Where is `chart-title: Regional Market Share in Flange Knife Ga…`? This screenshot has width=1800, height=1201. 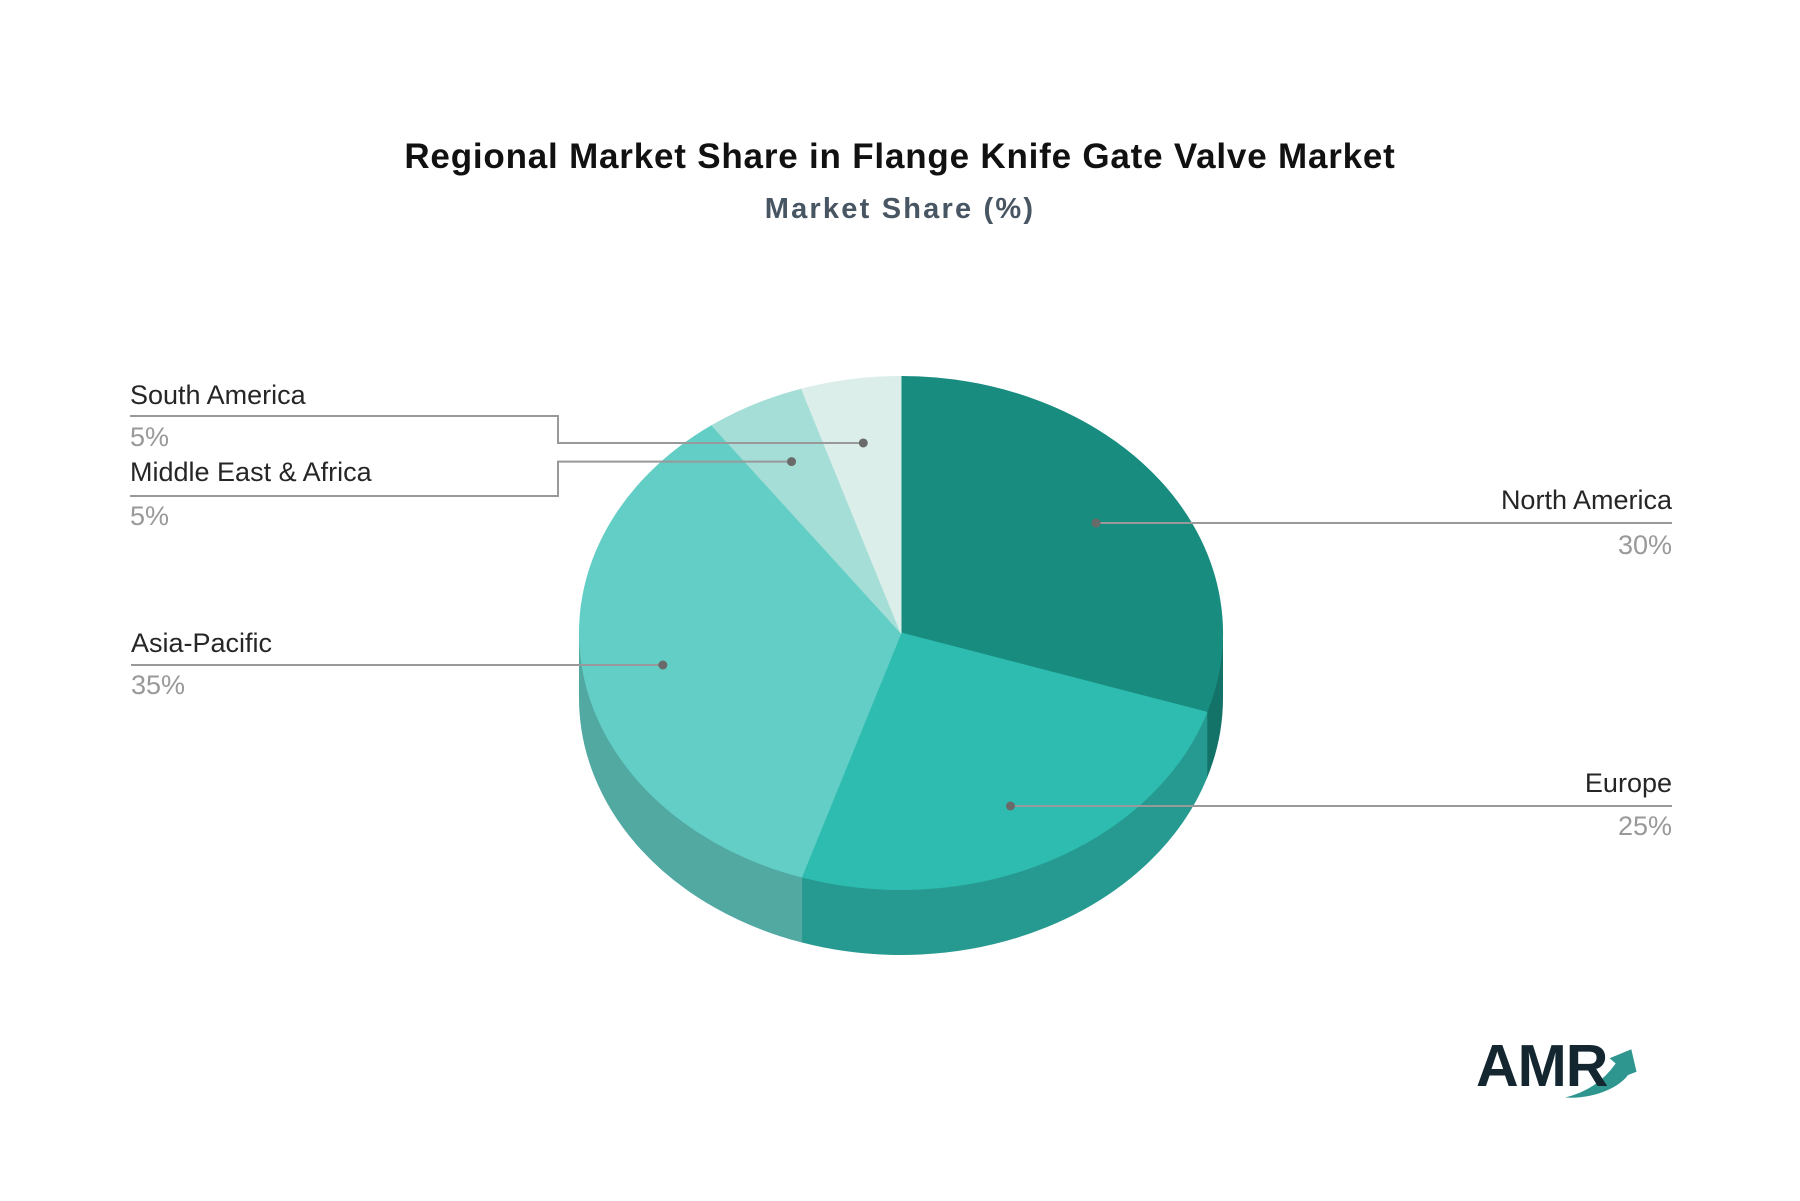 chart-title: Regional Market Share in Flange Knife Ga… is located at coordinates (899, 156).